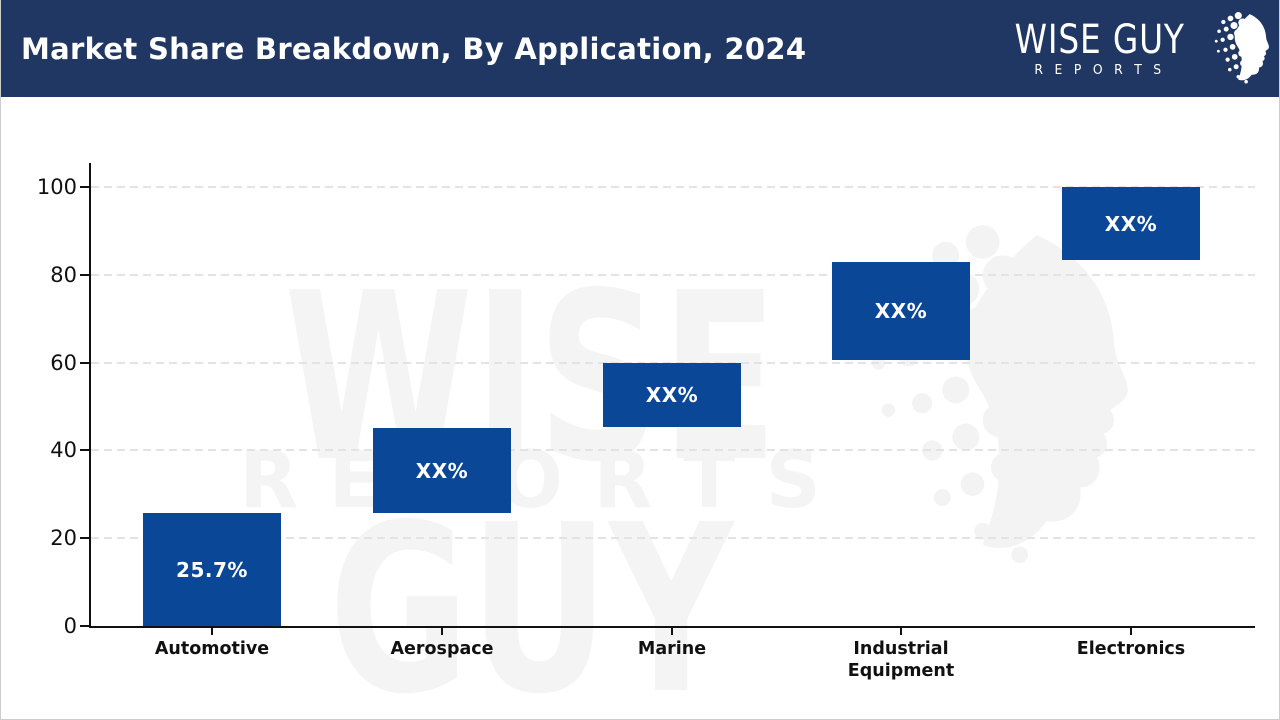  What do you see at coordinates (901, 660) in the screenshot?
I see `category-label-industrial: Industrial Equipment` at bounding box center [901, 660].